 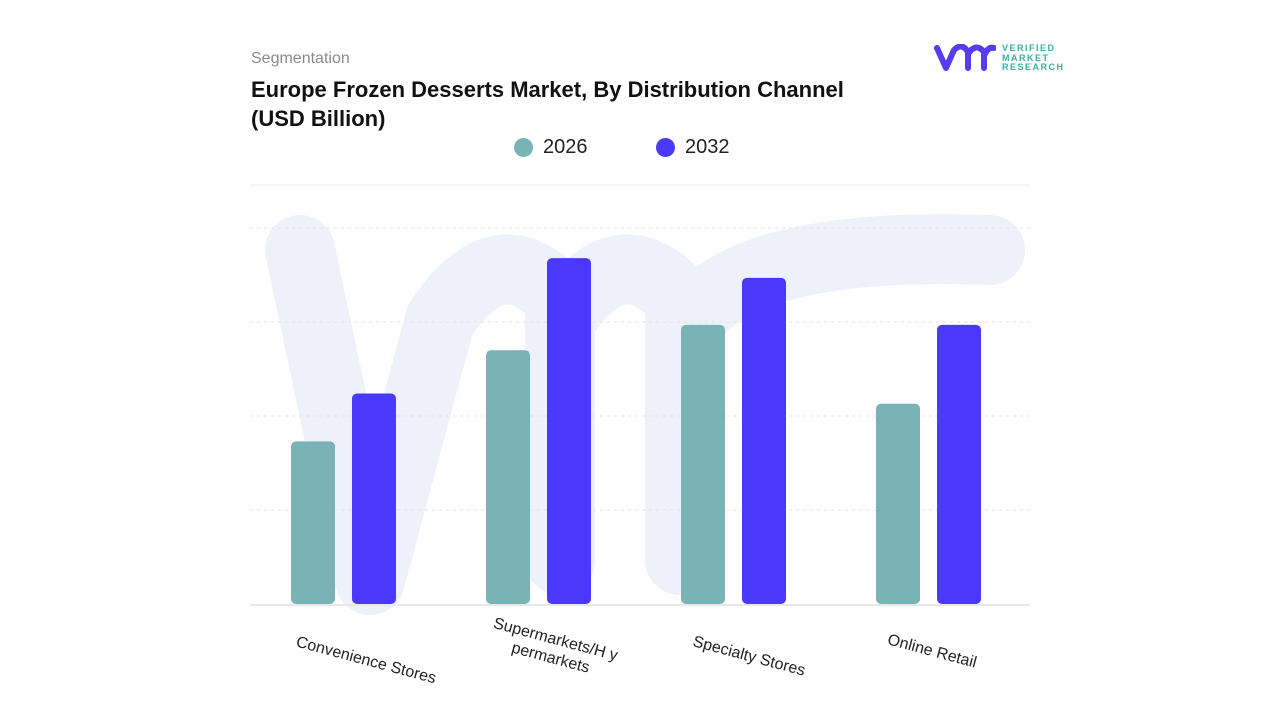 I want to click on legend-item-2032: 2032, so click(x=693, y=147).